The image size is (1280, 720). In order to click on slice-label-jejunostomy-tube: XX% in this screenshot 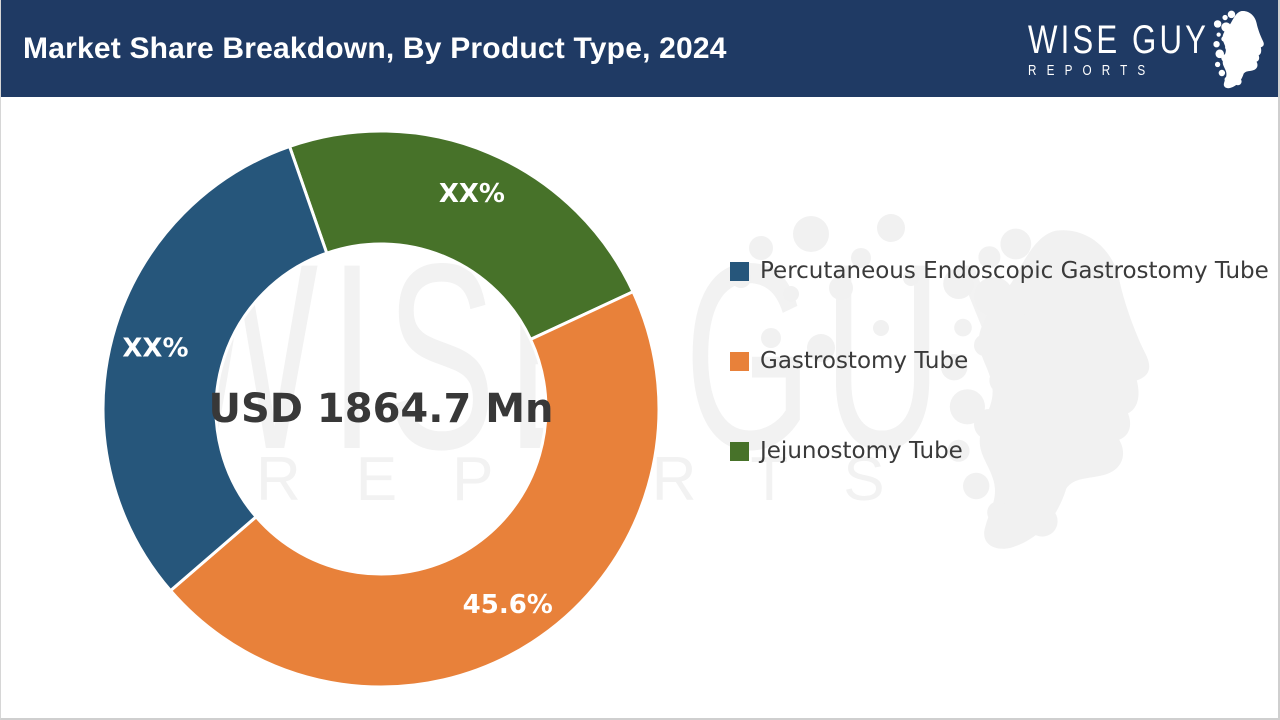, I will do `click(472, 194)`.